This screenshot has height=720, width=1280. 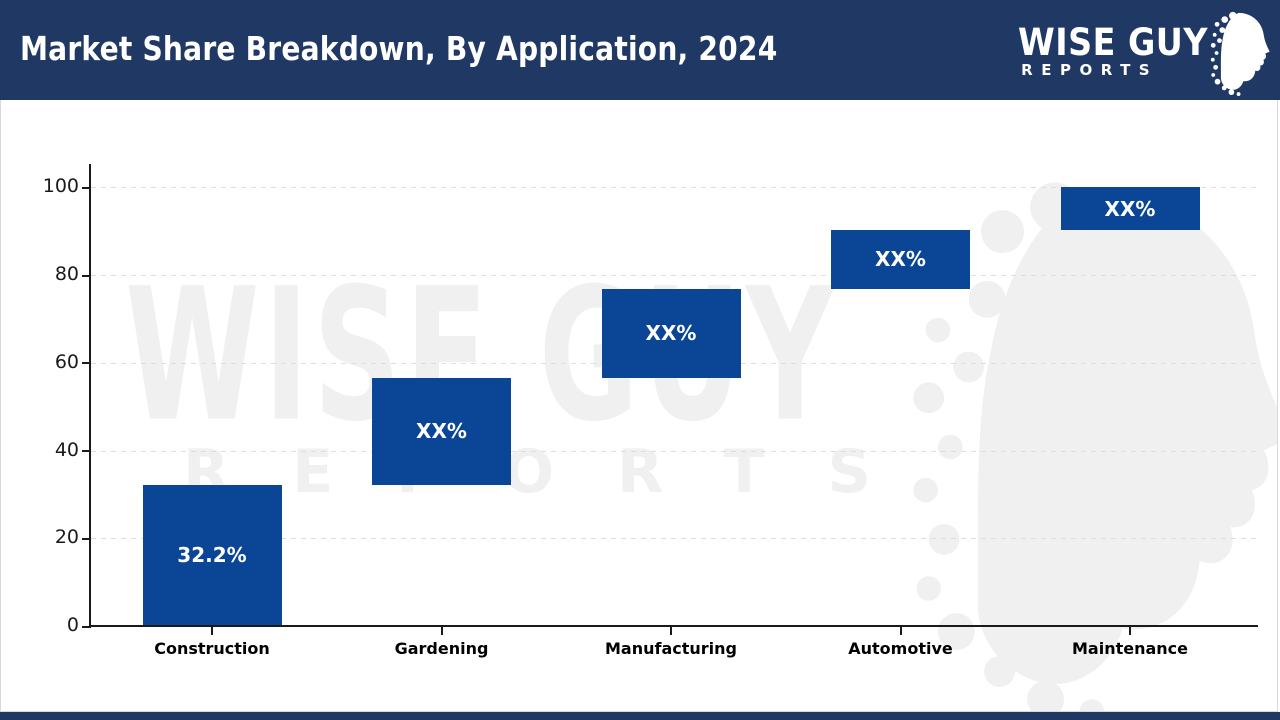 What do you see at coordinates (640, 716) in the screenshot?
I see `footer-bar` at bounding box center [640, 716].